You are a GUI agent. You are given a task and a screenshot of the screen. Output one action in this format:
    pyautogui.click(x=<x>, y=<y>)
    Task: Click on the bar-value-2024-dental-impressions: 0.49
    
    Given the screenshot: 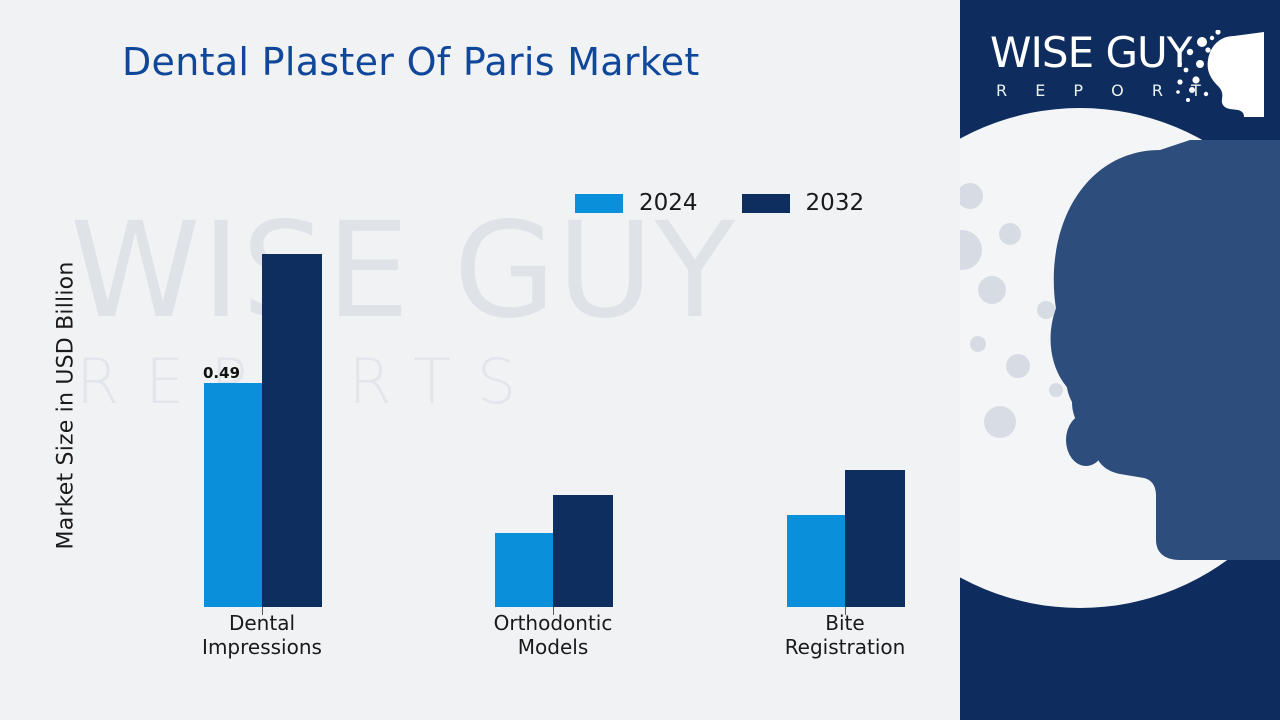 What is the action you would take?
    pyautogui.click(x=222, y=373)
    